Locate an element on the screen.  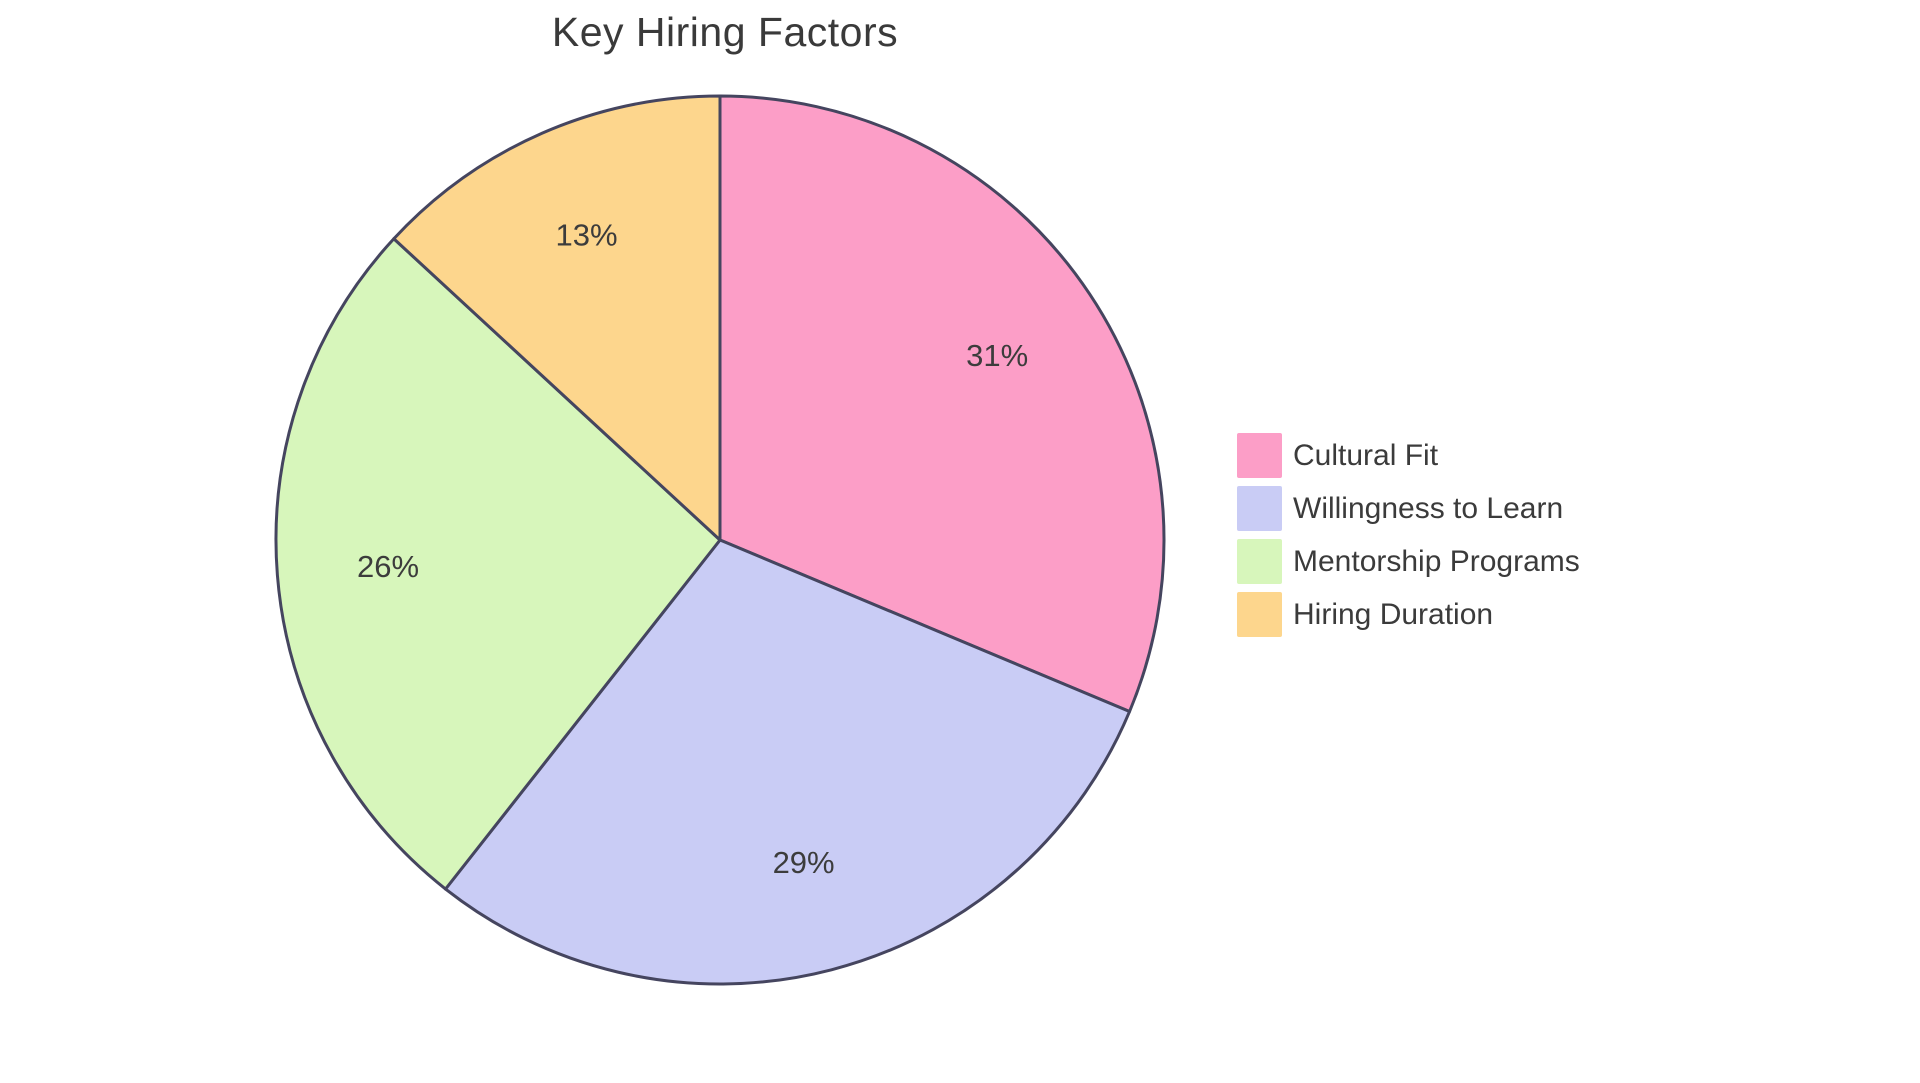
pie-slice-label-3: 13% is located at coordinates (586, 234).